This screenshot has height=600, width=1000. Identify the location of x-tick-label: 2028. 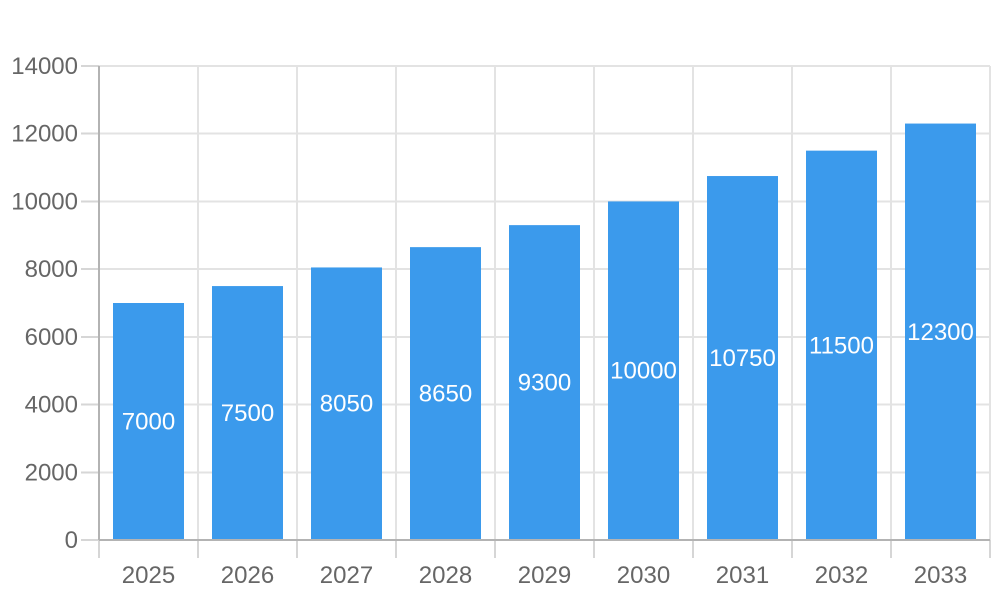
(445, 575).